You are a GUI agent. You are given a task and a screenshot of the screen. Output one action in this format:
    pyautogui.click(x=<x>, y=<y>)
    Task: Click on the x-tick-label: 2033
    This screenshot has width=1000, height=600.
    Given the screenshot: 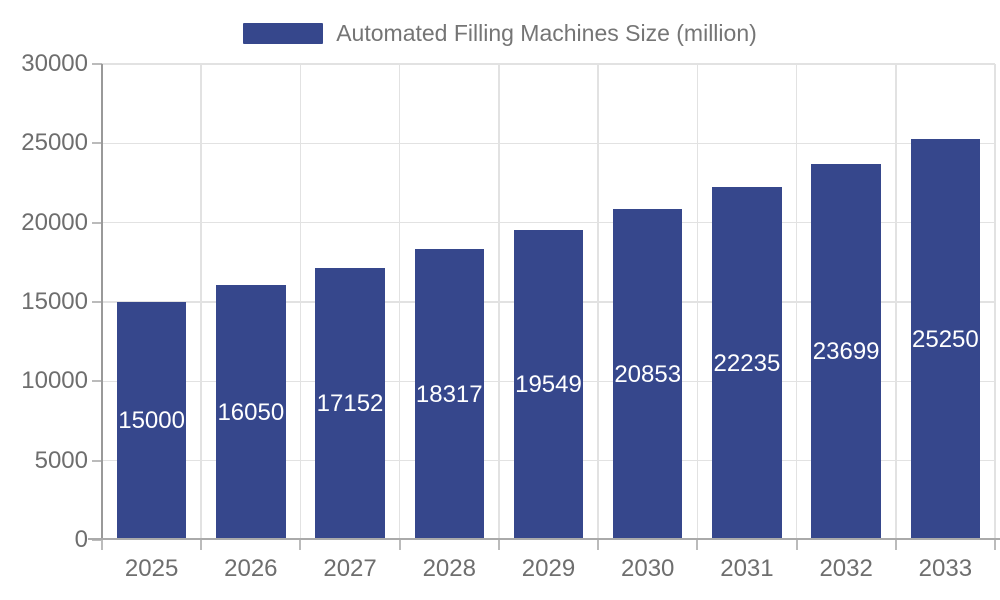 What is the action you would take?
    pyautogui.click(x=945, y=568)
    